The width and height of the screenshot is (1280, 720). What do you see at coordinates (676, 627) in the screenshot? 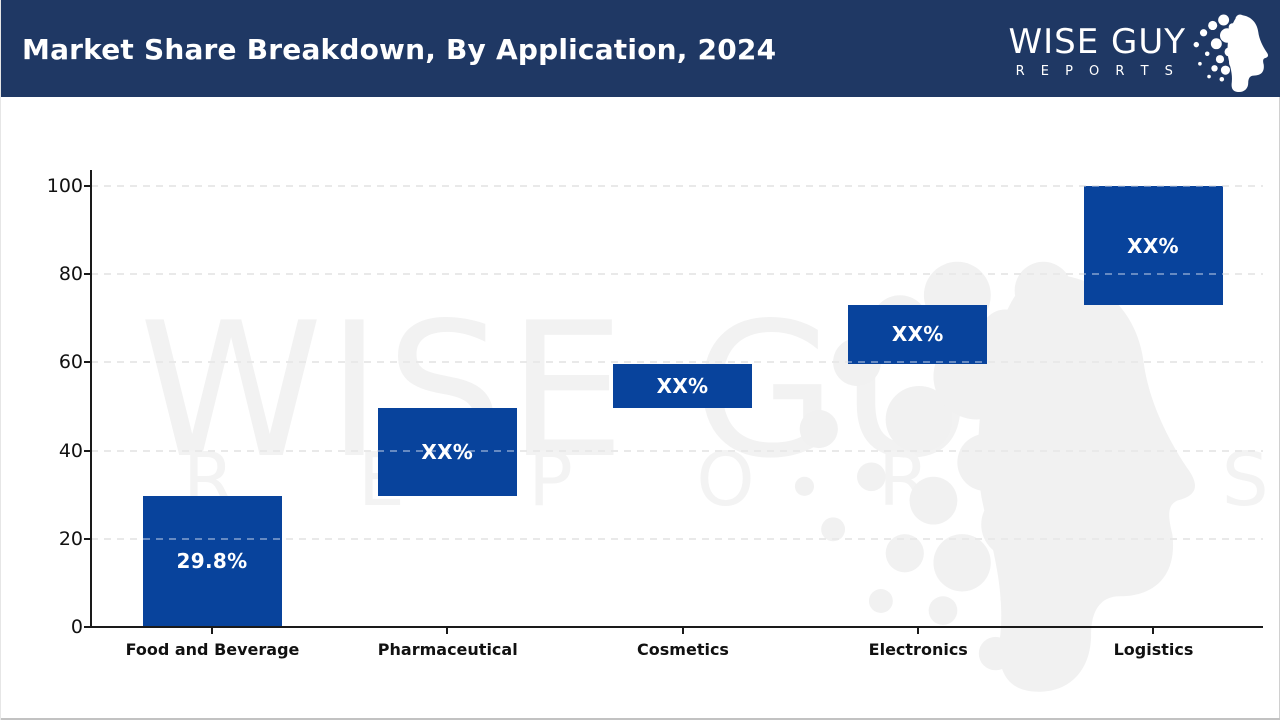
I see `x-axis-line` at bounding box center [676, 627].